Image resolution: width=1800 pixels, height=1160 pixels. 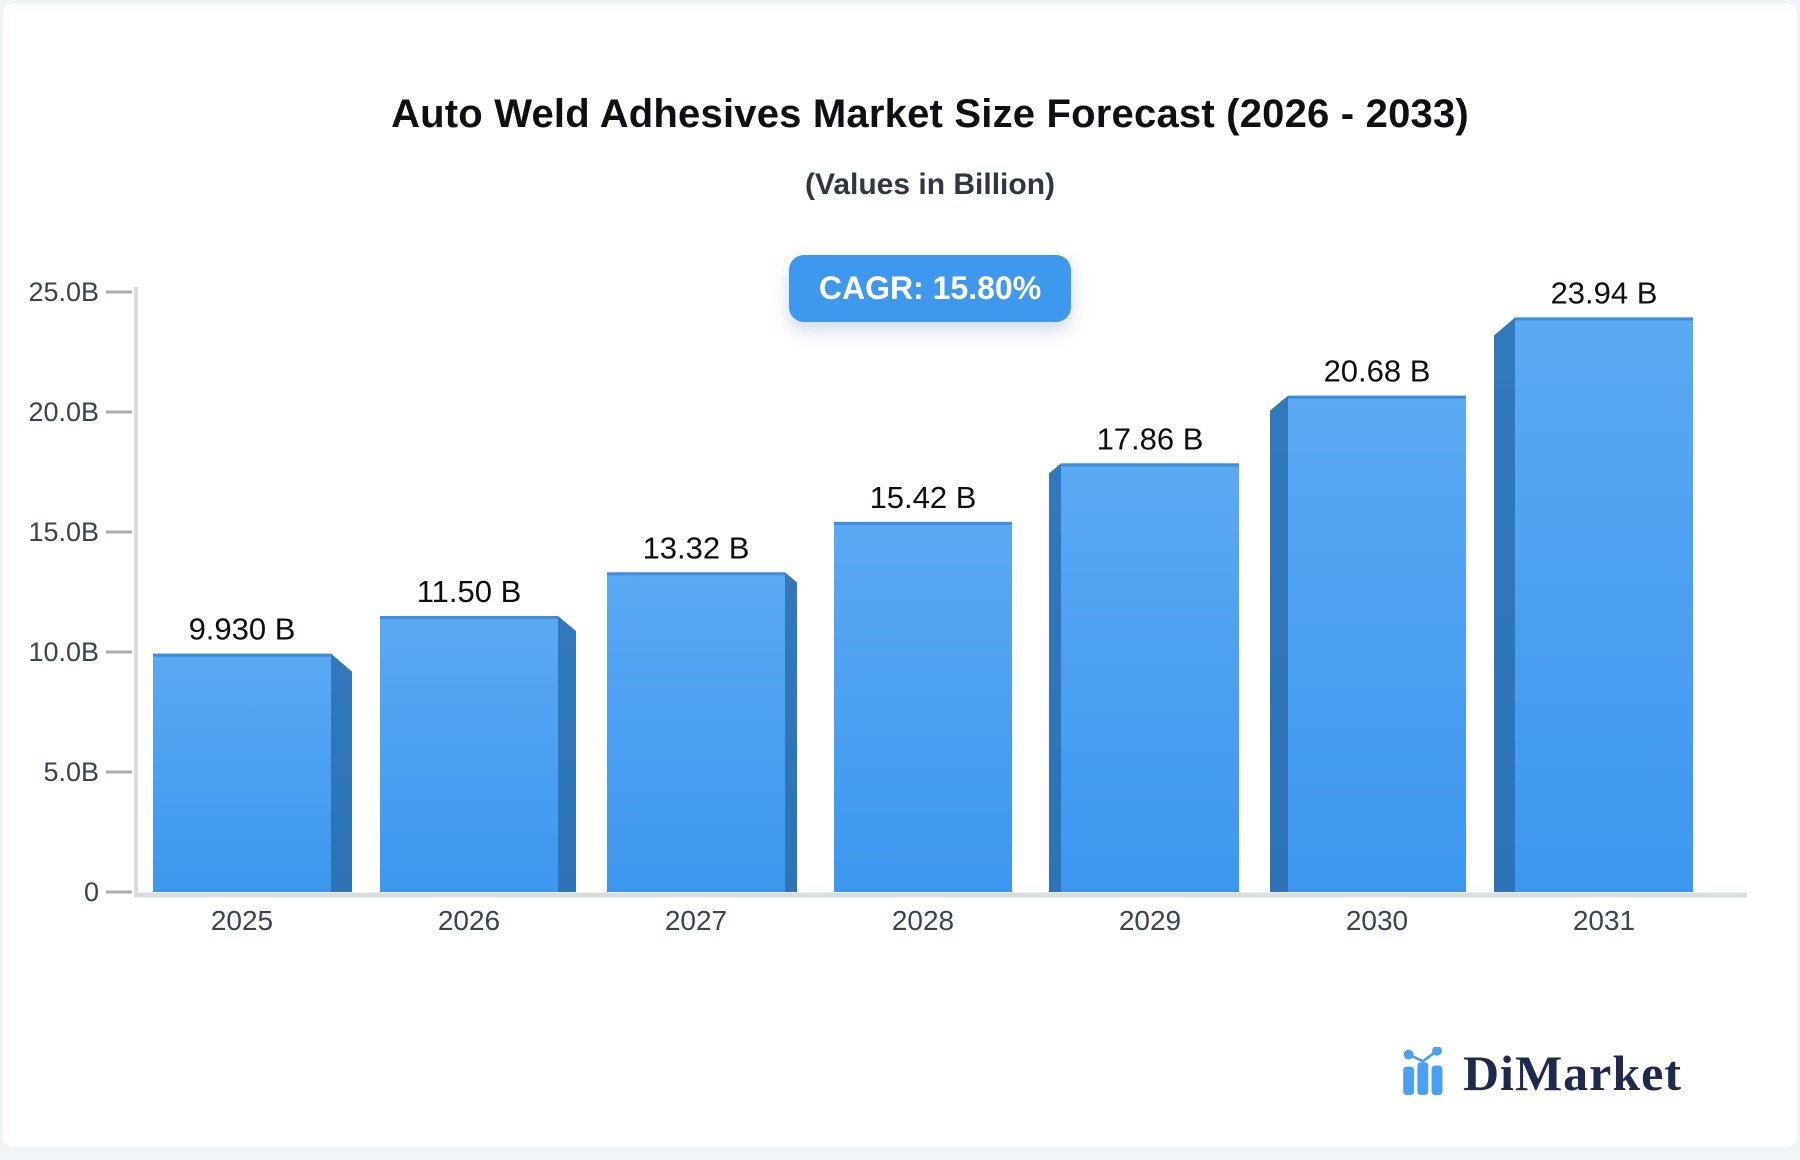 What do you see at coordinates (242, 629) in the screenshot?
I see `bar-value-label: 9.930 B` at bounding box center [242, 629].